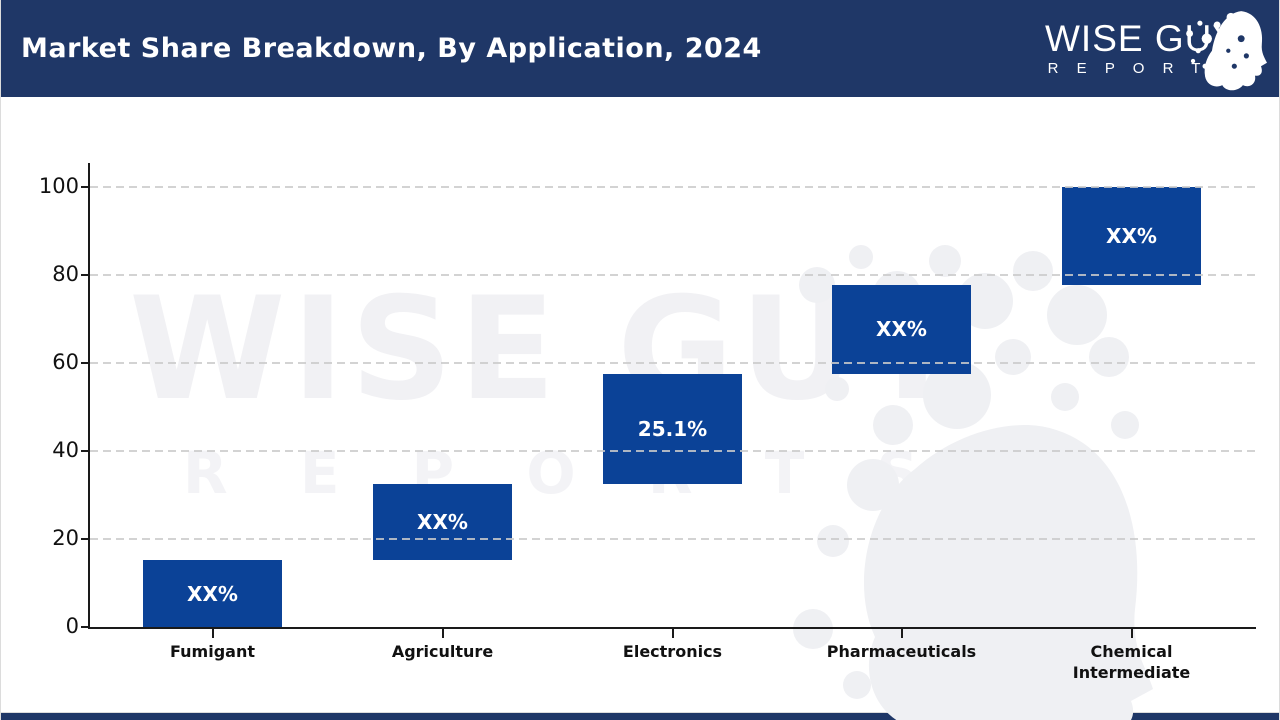 The height and width of the screenshot is (720, 1280). Describe the element at coordinates (672, 651) in the screenshot. I see `category-label-electronics: Electronics` at that location.